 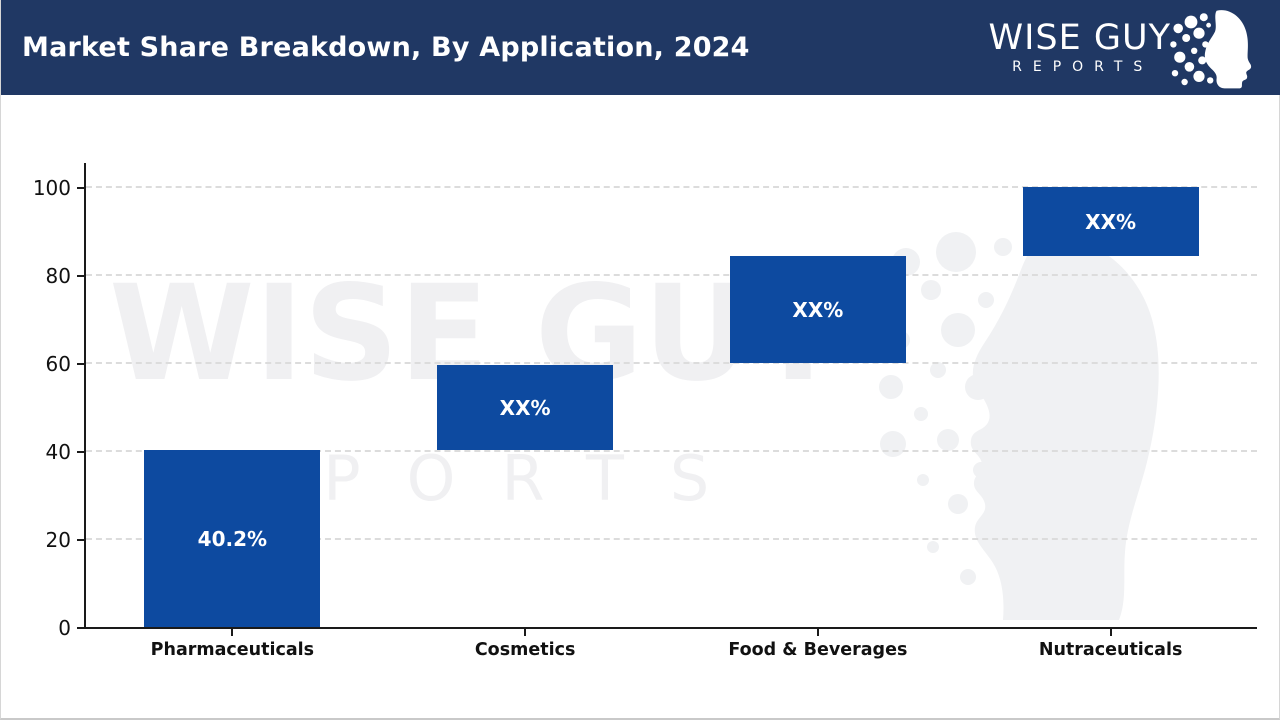 What do you see at coordinates (670, 628) in the screenshot?
I see `x-axis-spine` at bounding box center [670, 628].